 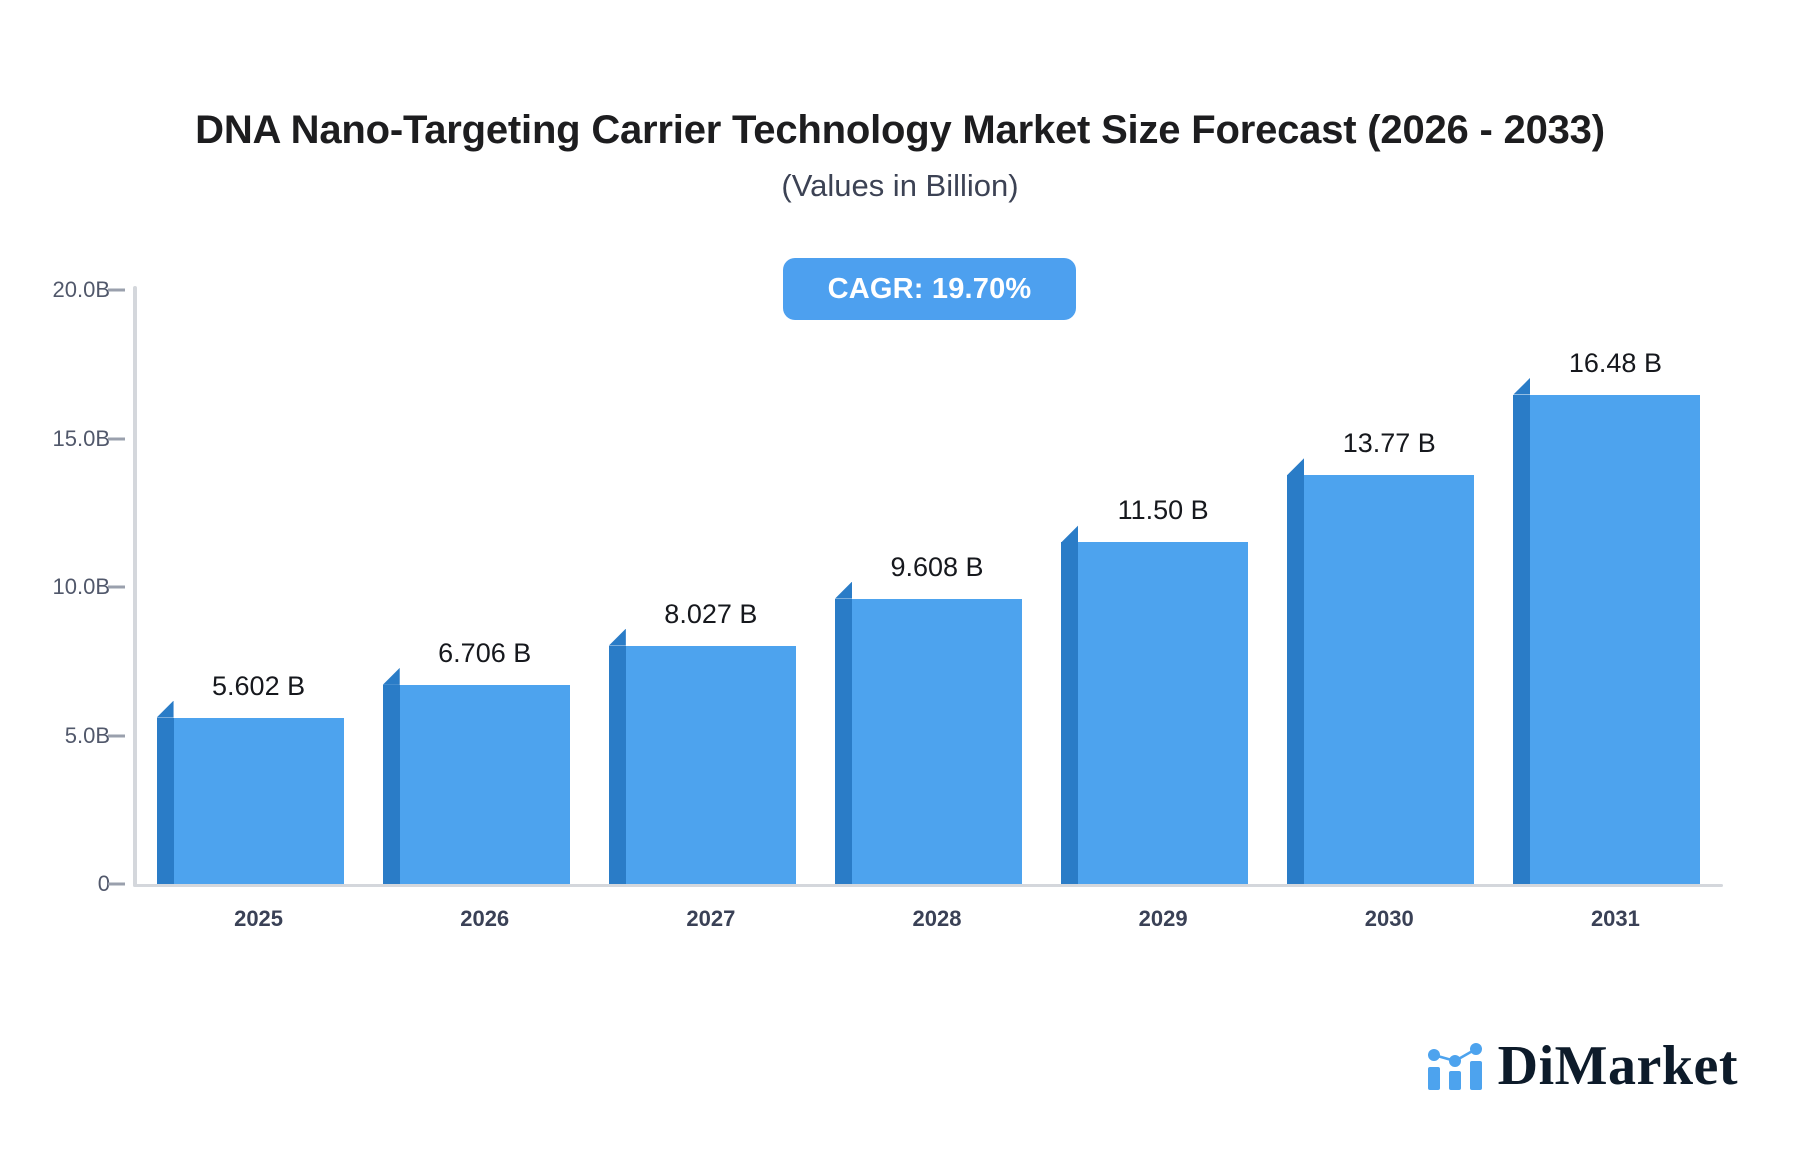 What do you see at coordinates (485, 652) in the screenshot?
I see `bar-value-label: 6.706 B` at bounding box center [485, 652].